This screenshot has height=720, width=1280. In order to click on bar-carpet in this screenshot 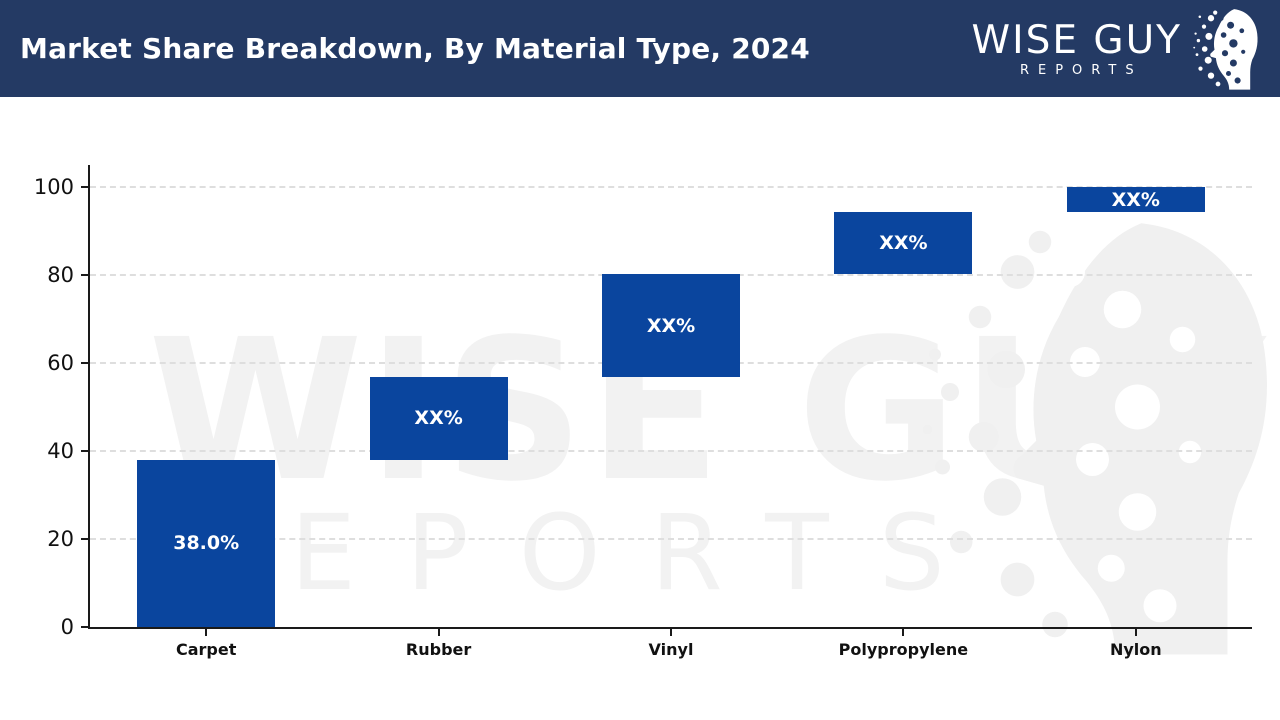, I will do `click(206, 543)`.